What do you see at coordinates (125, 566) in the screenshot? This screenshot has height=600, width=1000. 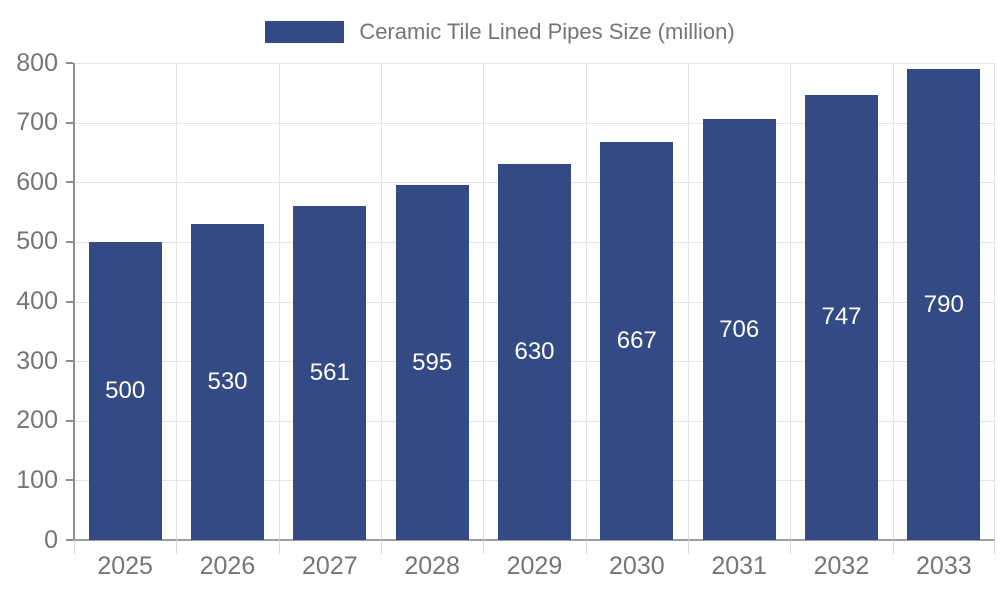 I see `x-tick-label: 2025` at bounding box center [125, 566].